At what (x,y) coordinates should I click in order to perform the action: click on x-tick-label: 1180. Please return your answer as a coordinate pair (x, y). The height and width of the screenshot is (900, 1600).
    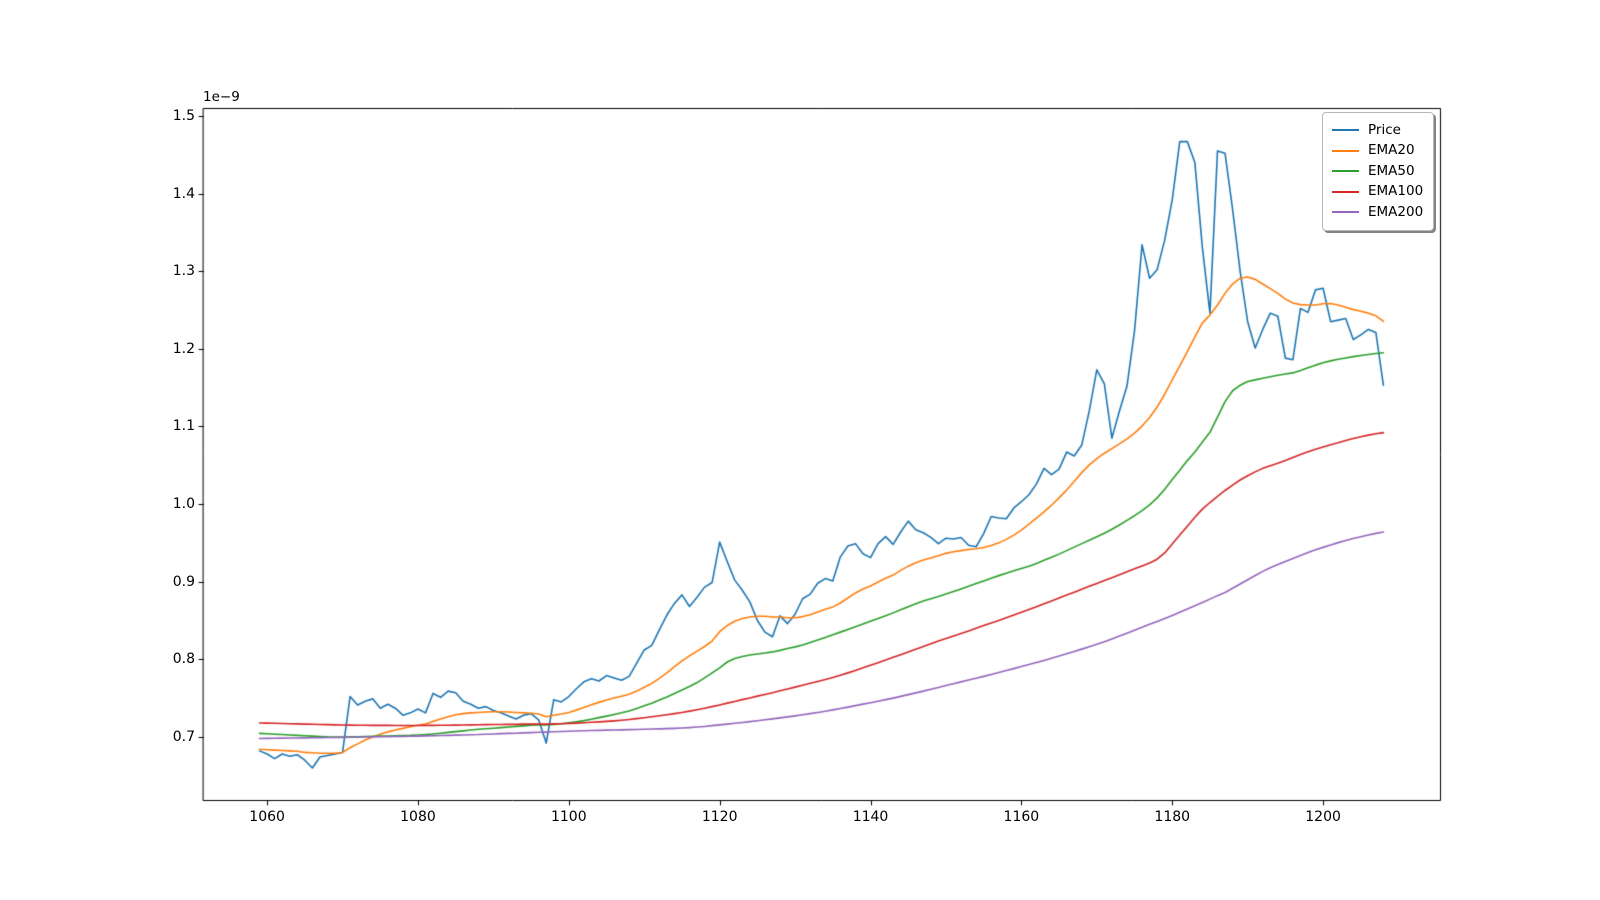
    Looking at the image, I should click on (1172, 817).